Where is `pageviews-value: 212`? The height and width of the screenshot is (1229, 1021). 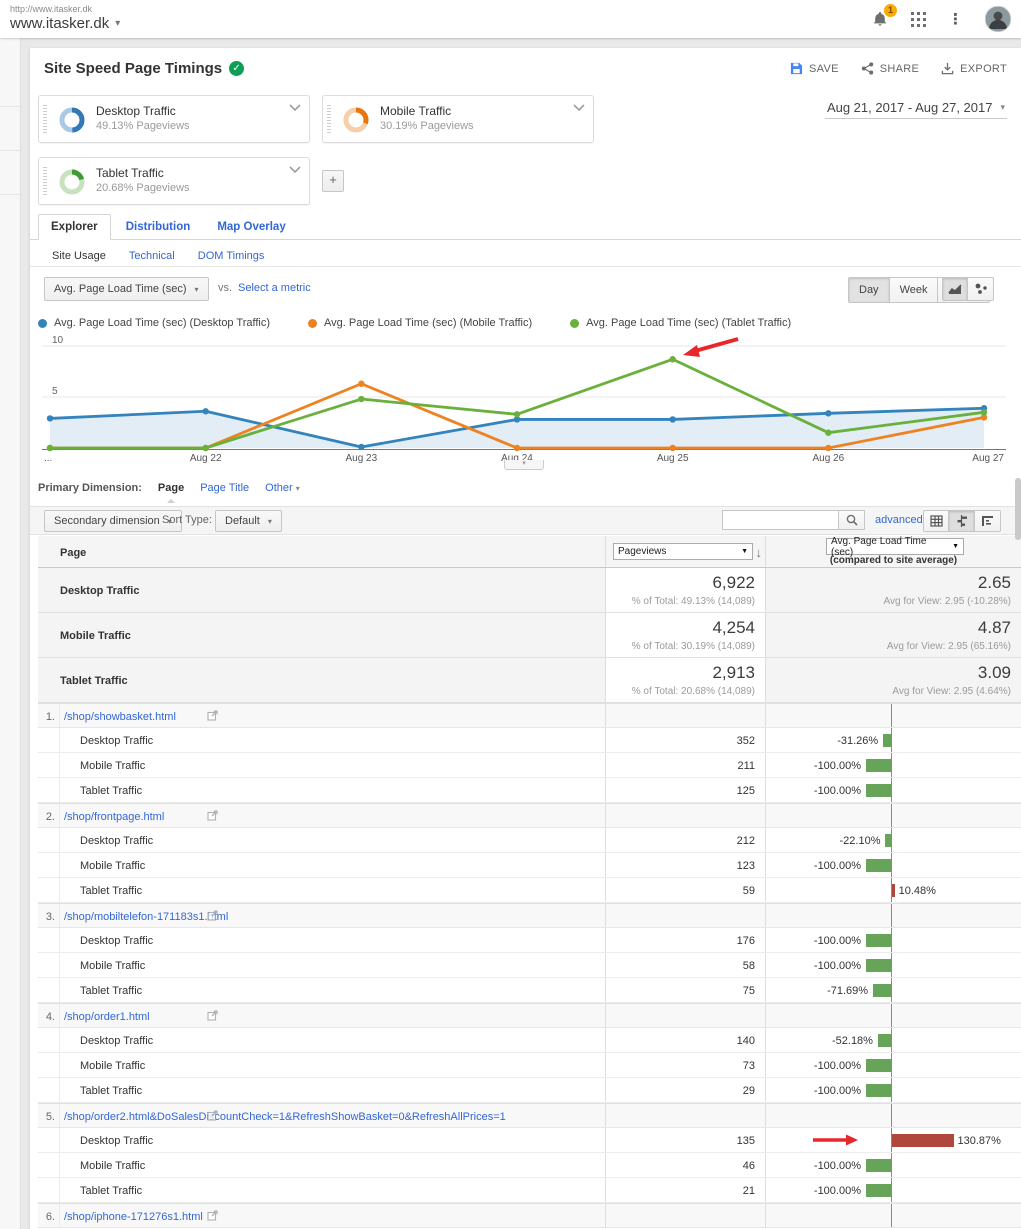
pageviews-value: 212 is located at coordinates (685, 840).